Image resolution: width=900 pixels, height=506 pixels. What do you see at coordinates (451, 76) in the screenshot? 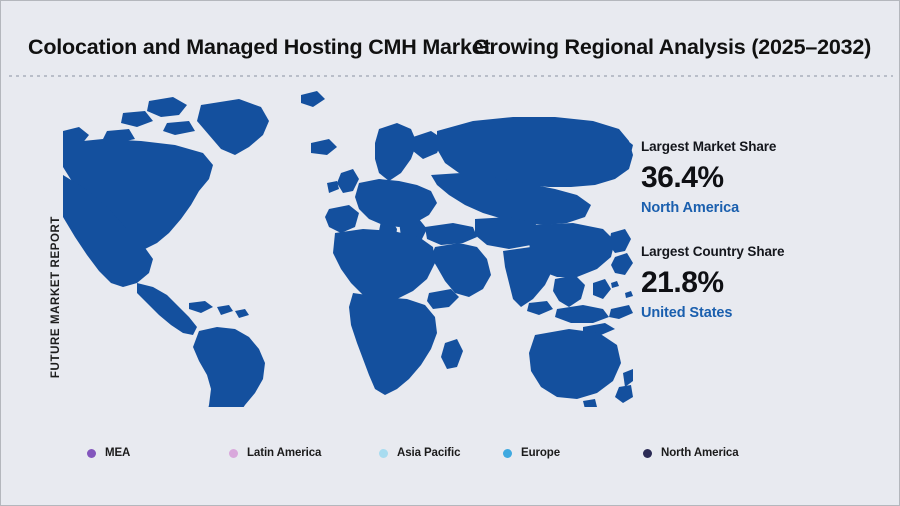
I see `title-divider` at bounding box center [451, 76].